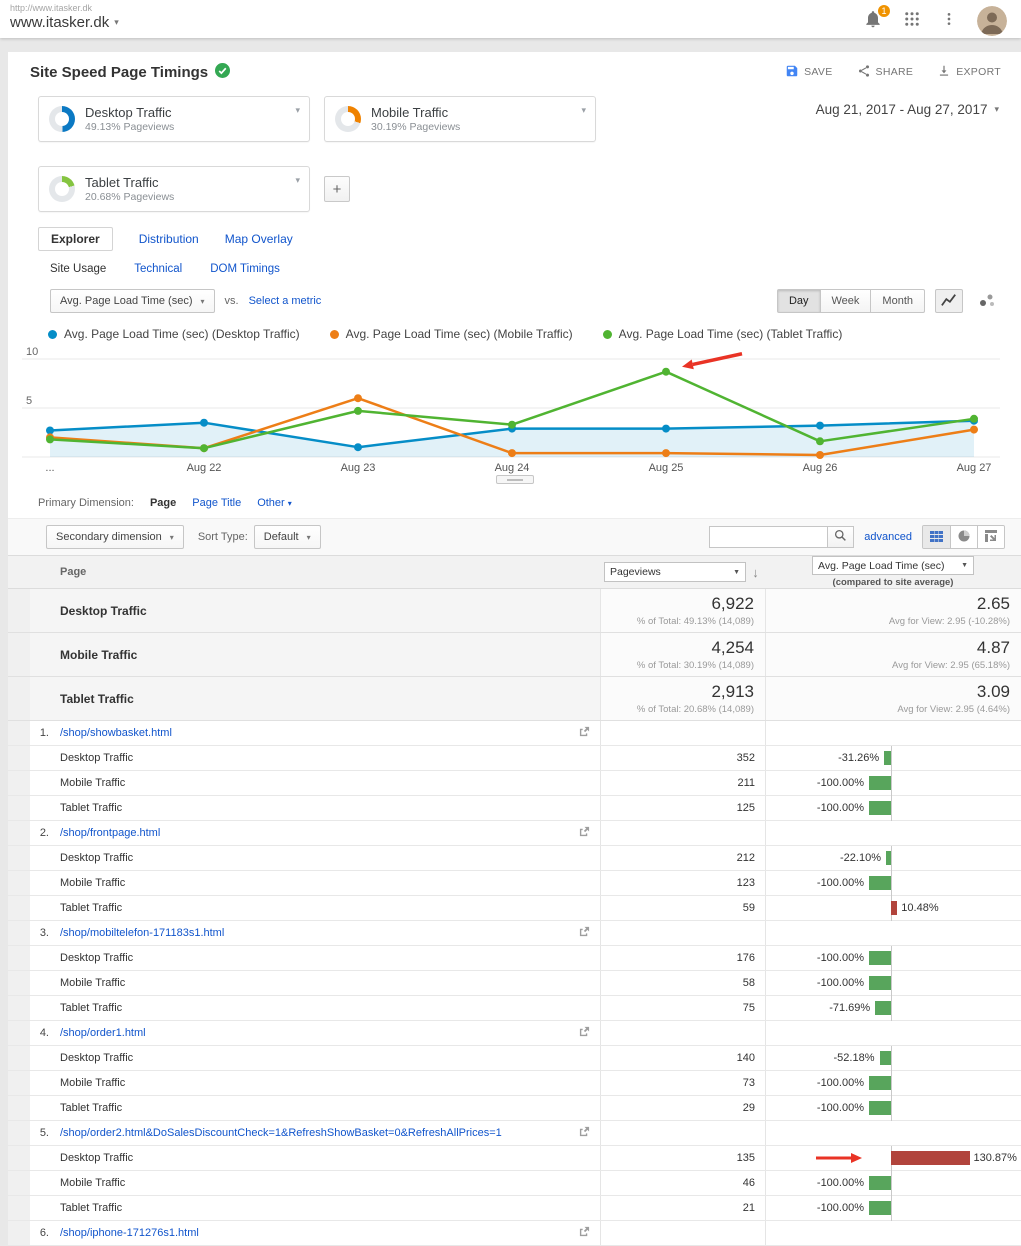 The height and width of the screenshot is (1246, 1021). I want to click on svg-text: Aug 25, so click(666, 468).